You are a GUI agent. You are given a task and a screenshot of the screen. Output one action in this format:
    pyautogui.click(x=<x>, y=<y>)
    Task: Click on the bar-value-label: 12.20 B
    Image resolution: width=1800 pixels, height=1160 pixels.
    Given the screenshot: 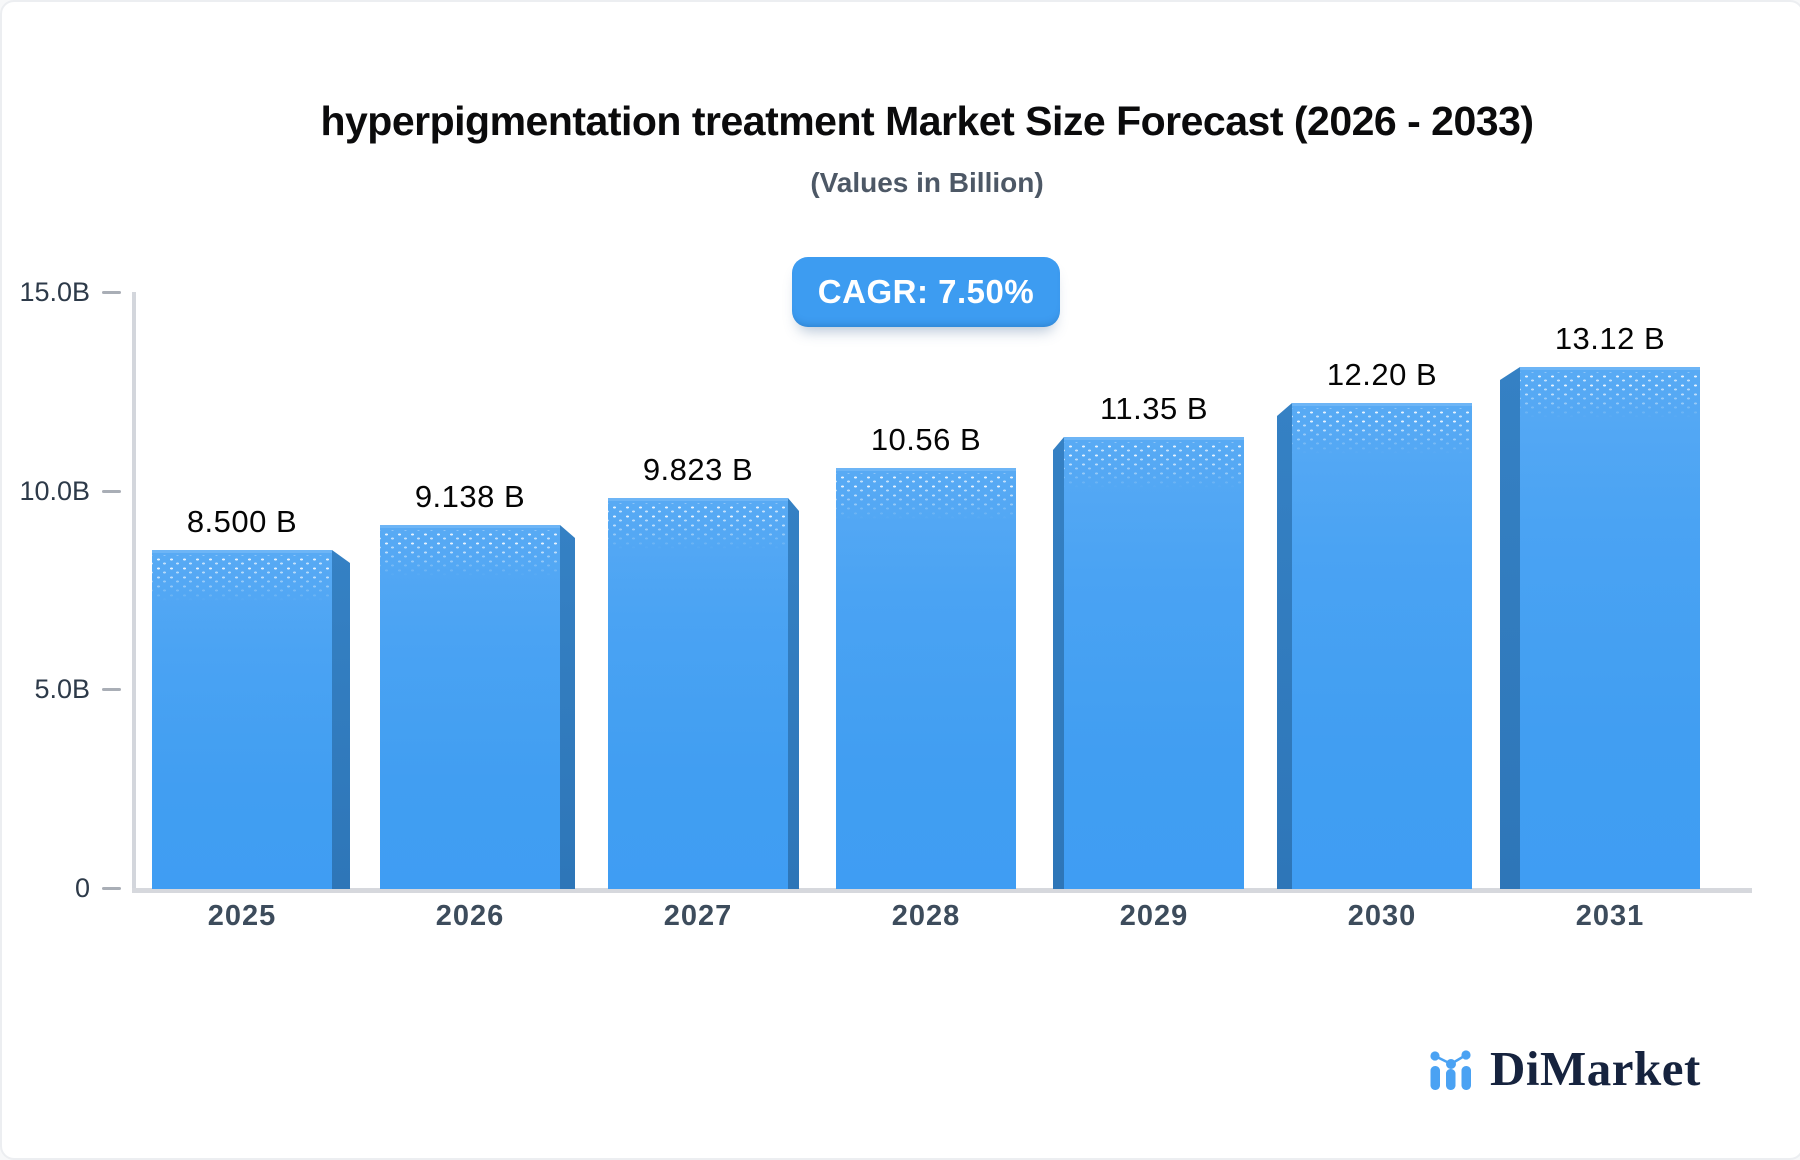 What is the action you would take?
    pyautogui.click(x=1382, y=374)
    